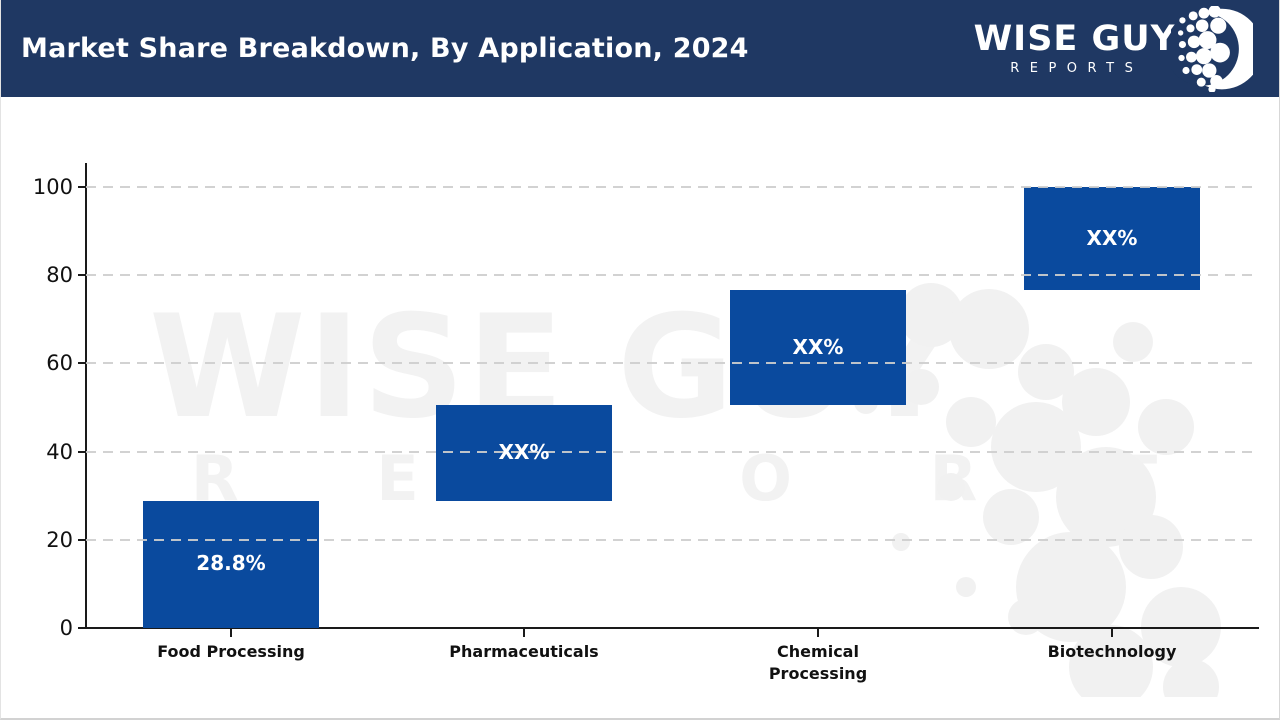 This screenshot has height=720, width=1280. Describe the element at coordinates (524, 651) in the screenshot. I see `x-category-label: Pharmaceuticals` at that location.